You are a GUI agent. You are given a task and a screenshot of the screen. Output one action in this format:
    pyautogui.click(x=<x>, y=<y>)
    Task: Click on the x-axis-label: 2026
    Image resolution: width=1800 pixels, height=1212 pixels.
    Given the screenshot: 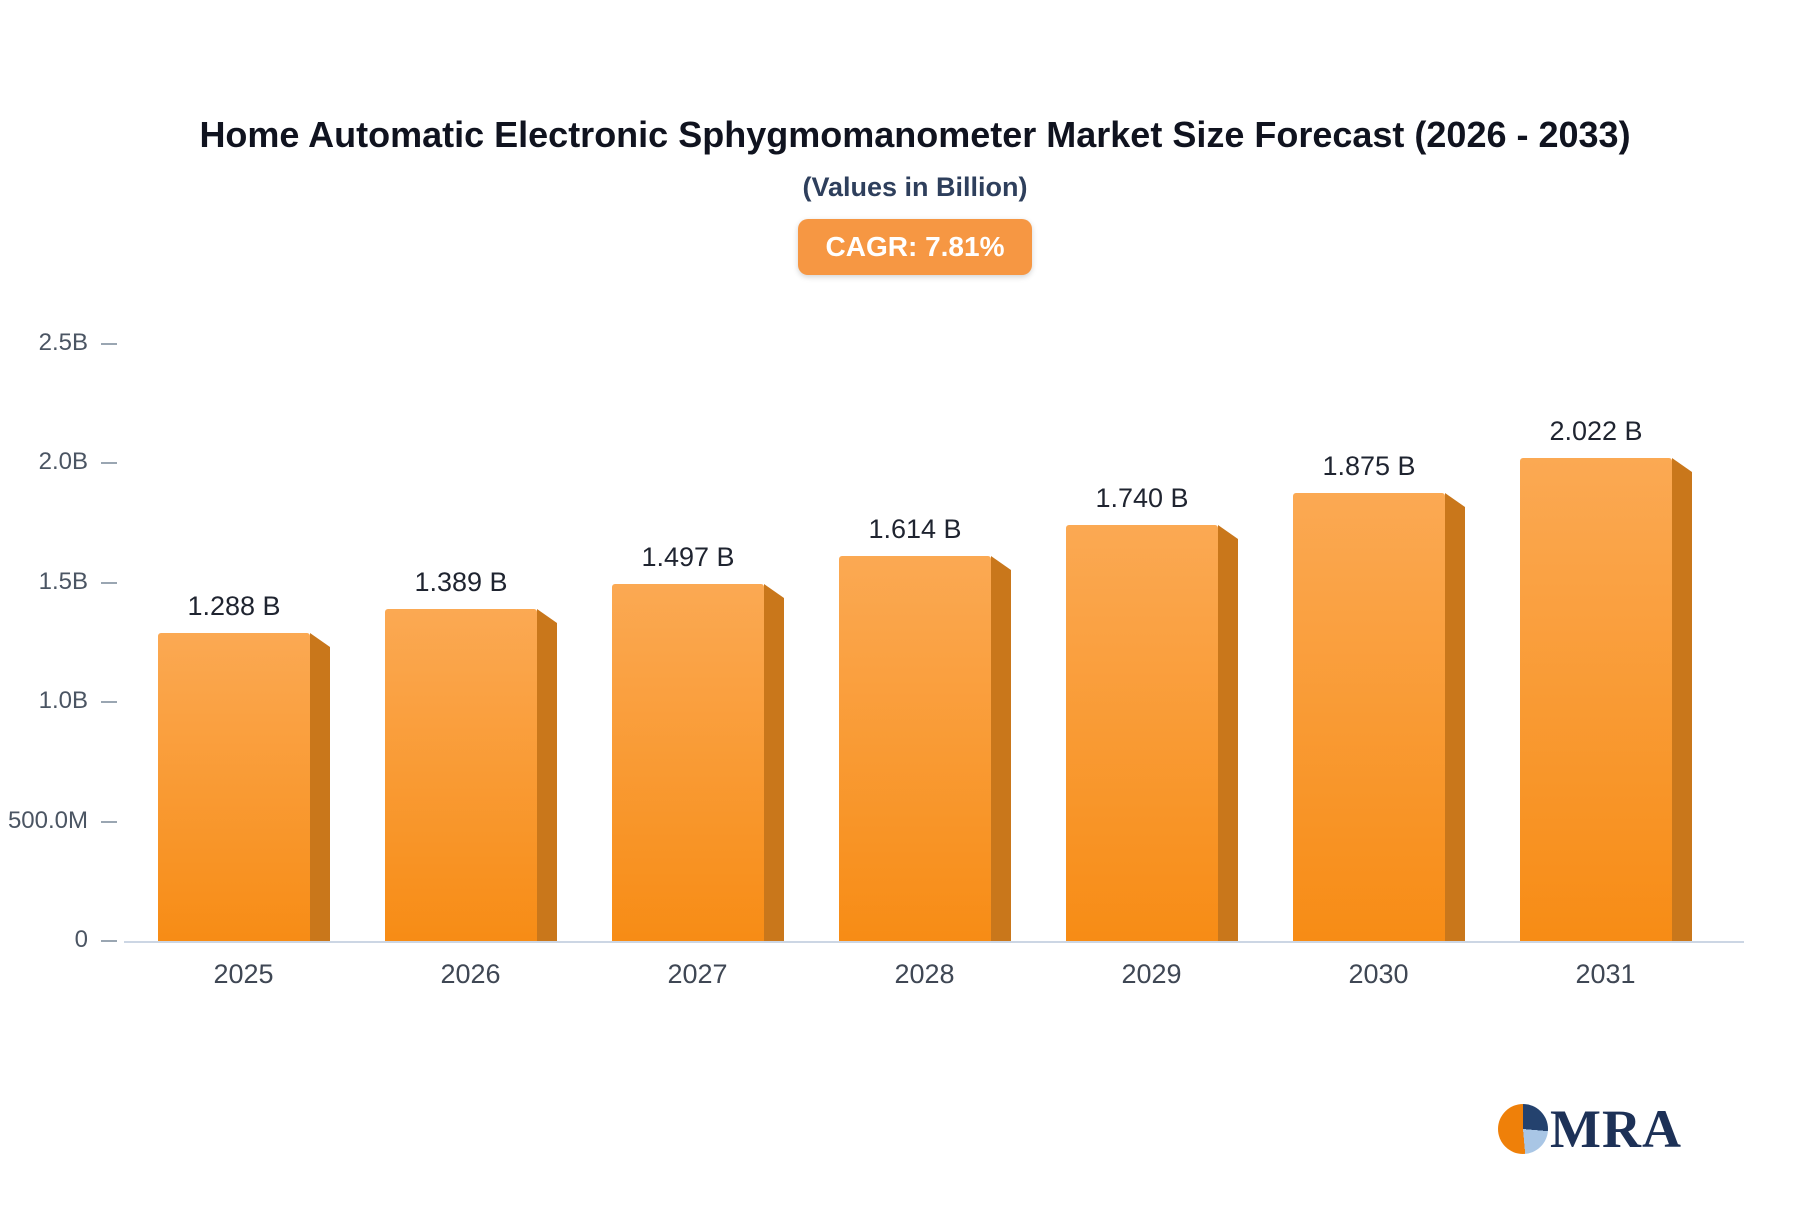 What is the action you would take?
    pyautogui.click(x=470, y=974)
    